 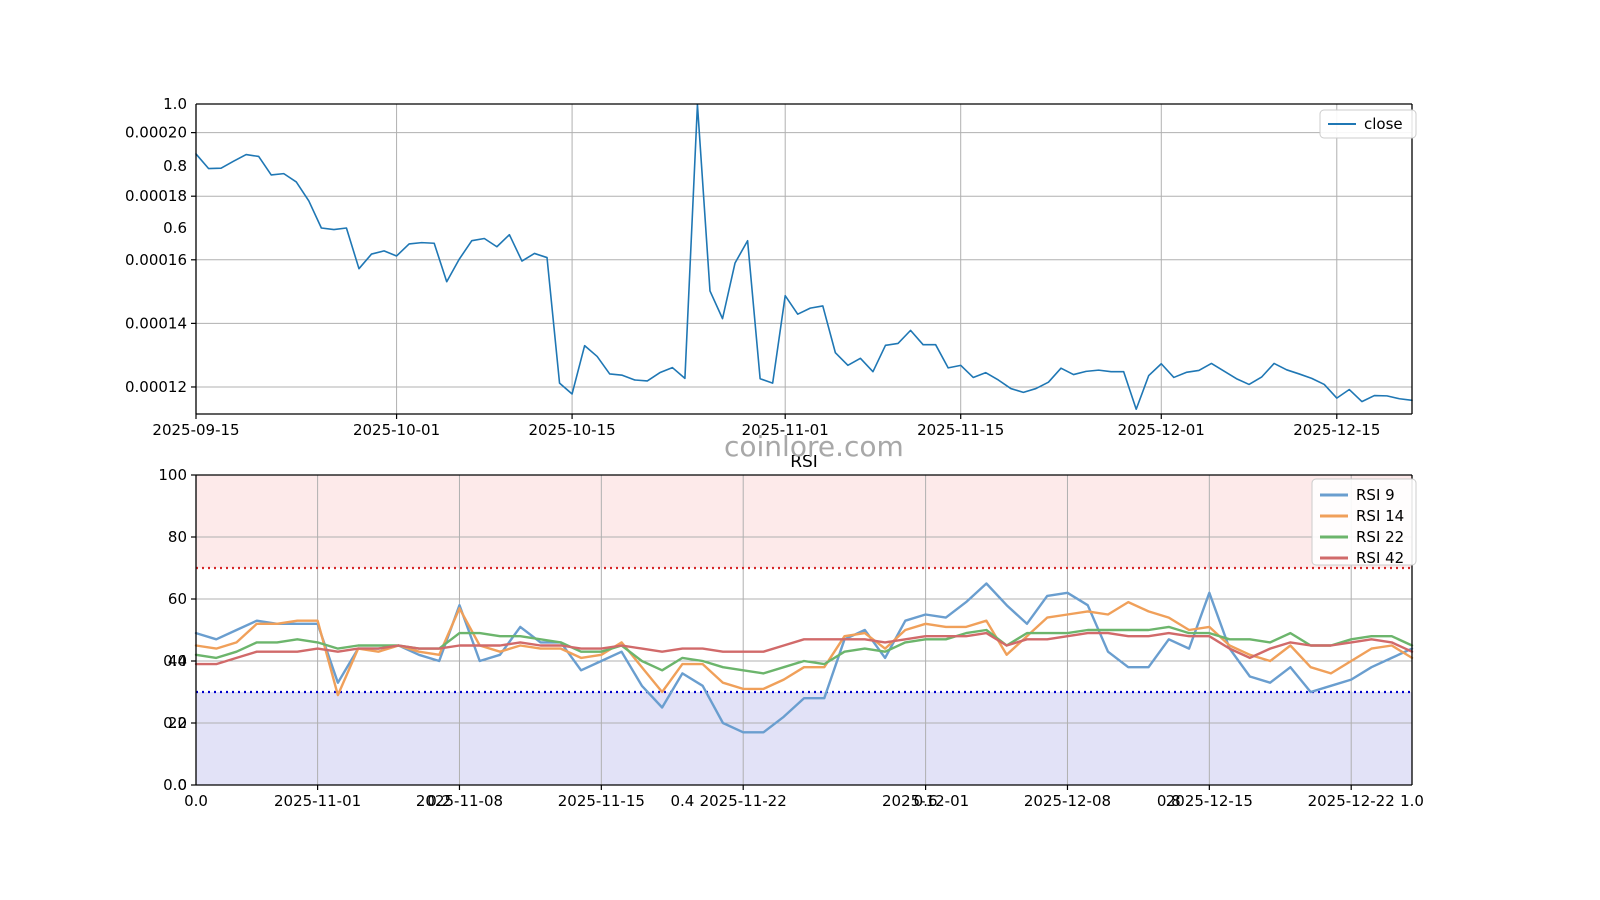 I want to click on price-xtick-label: 2025-10-01, so click(x=396, y=430).